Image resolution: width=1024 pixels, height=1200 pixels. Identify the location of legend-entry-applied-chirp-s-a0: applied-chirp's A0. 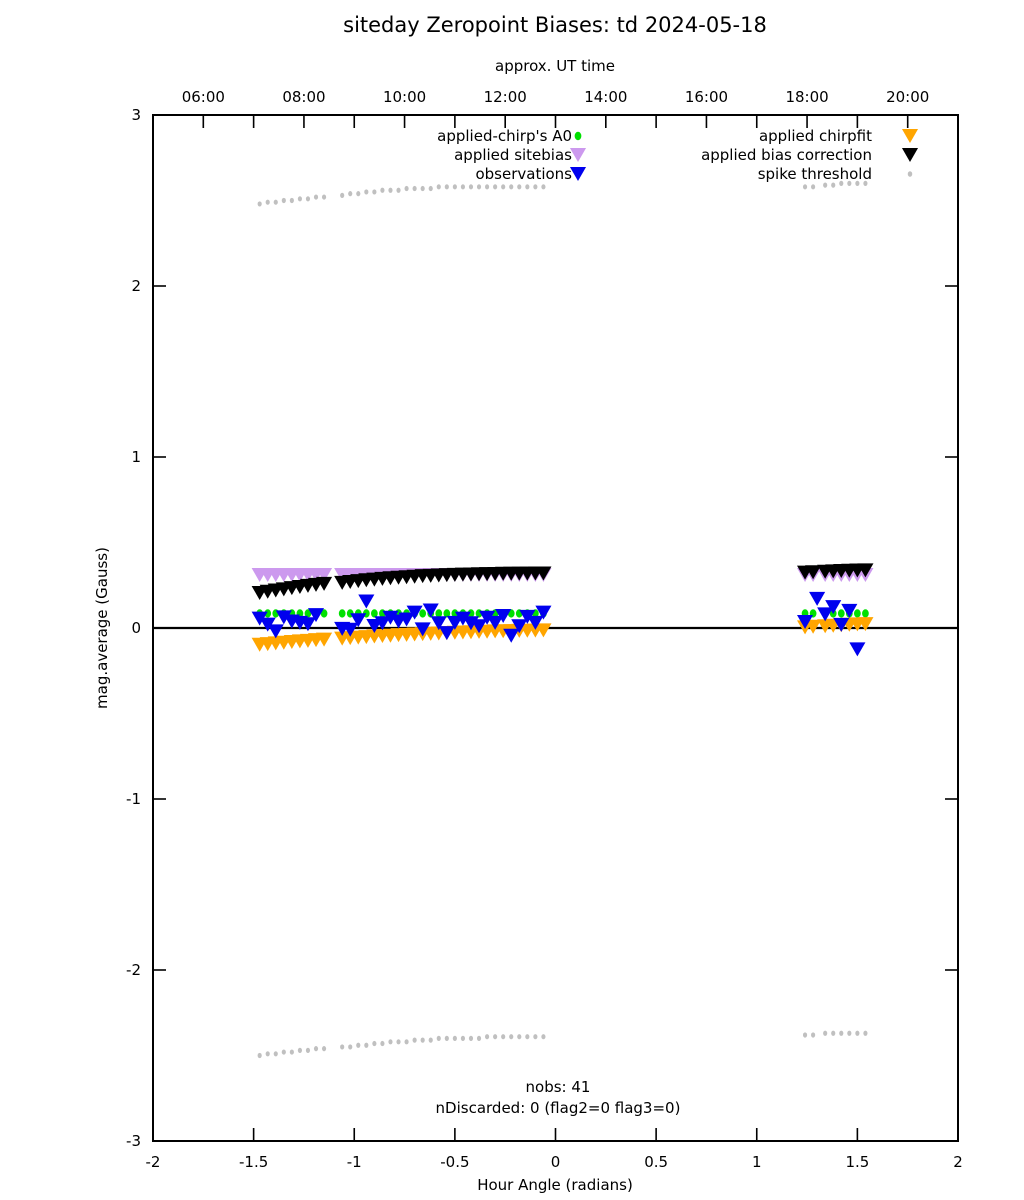
(509, 136).